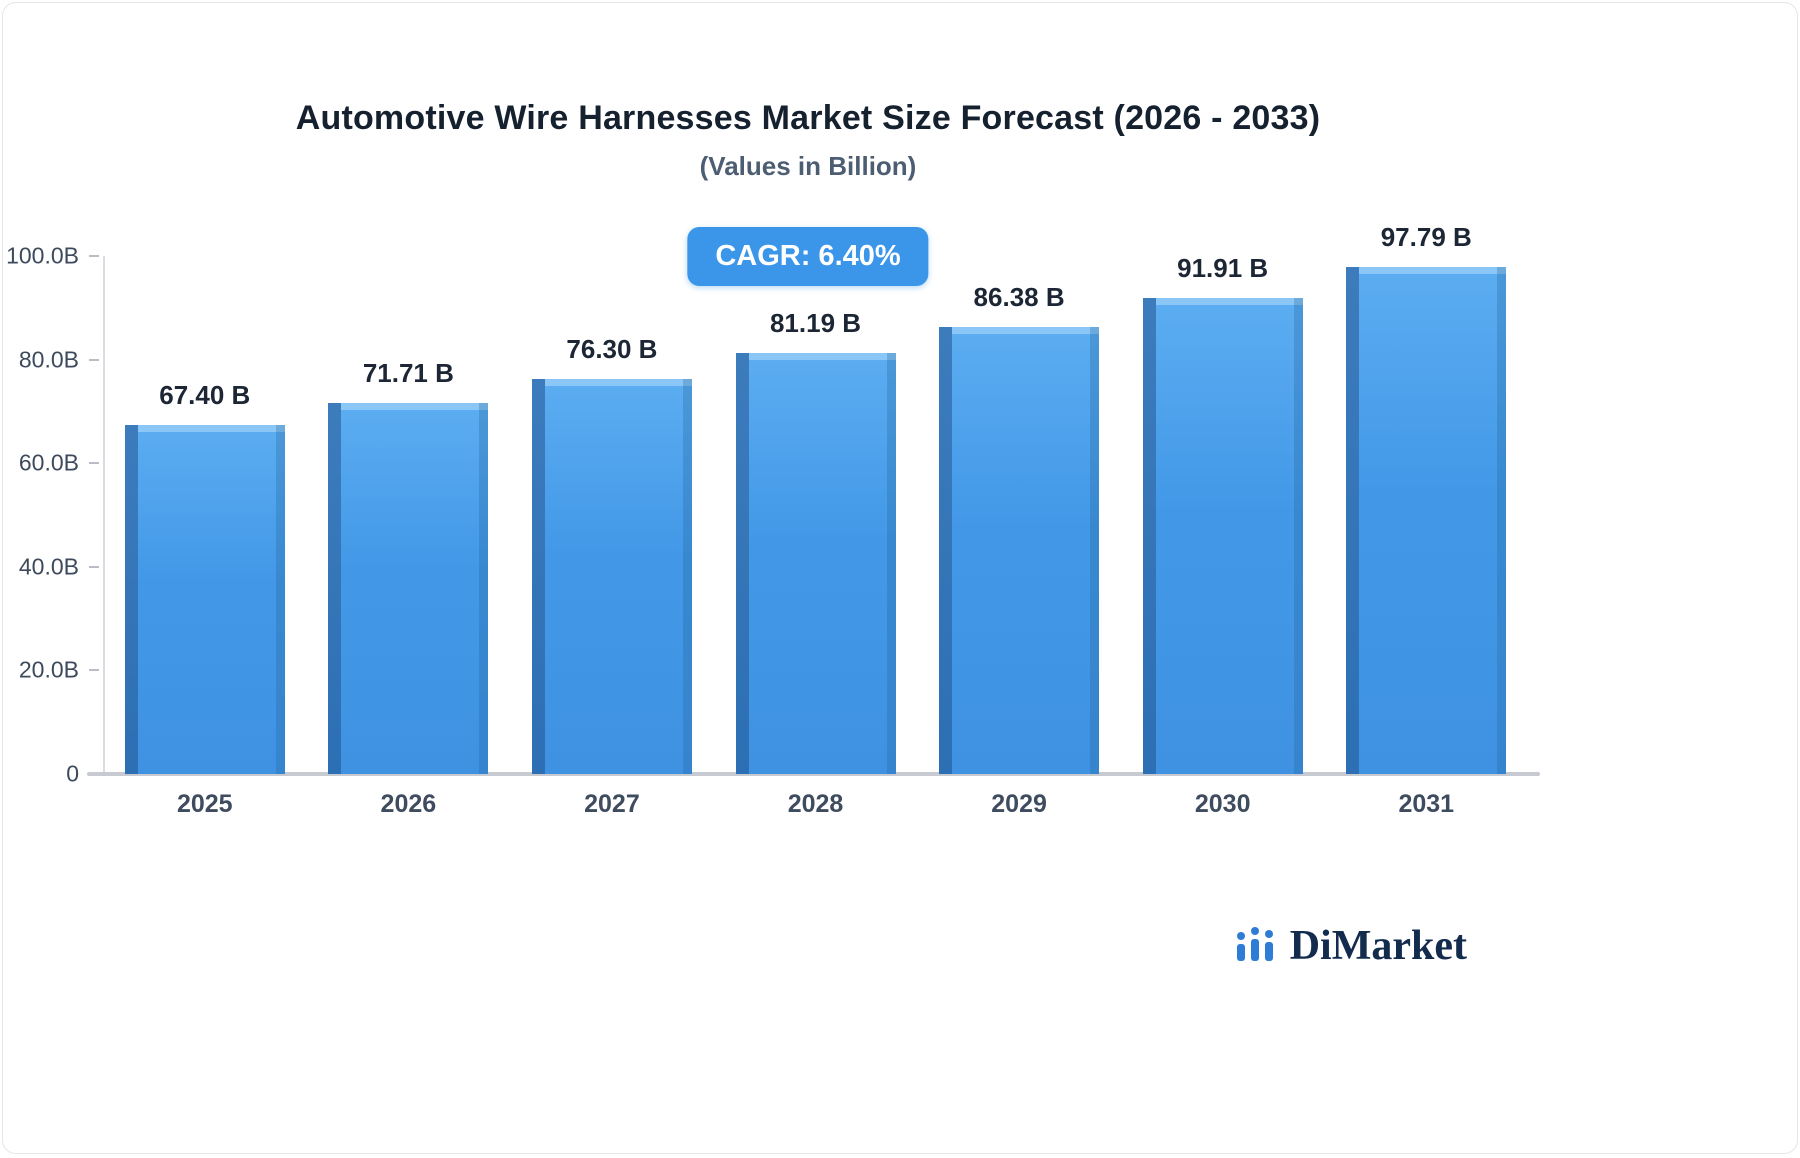 The width and height of the screenshot is (1800, 1158). I want to click on x-axis-line, so click(813, 774).